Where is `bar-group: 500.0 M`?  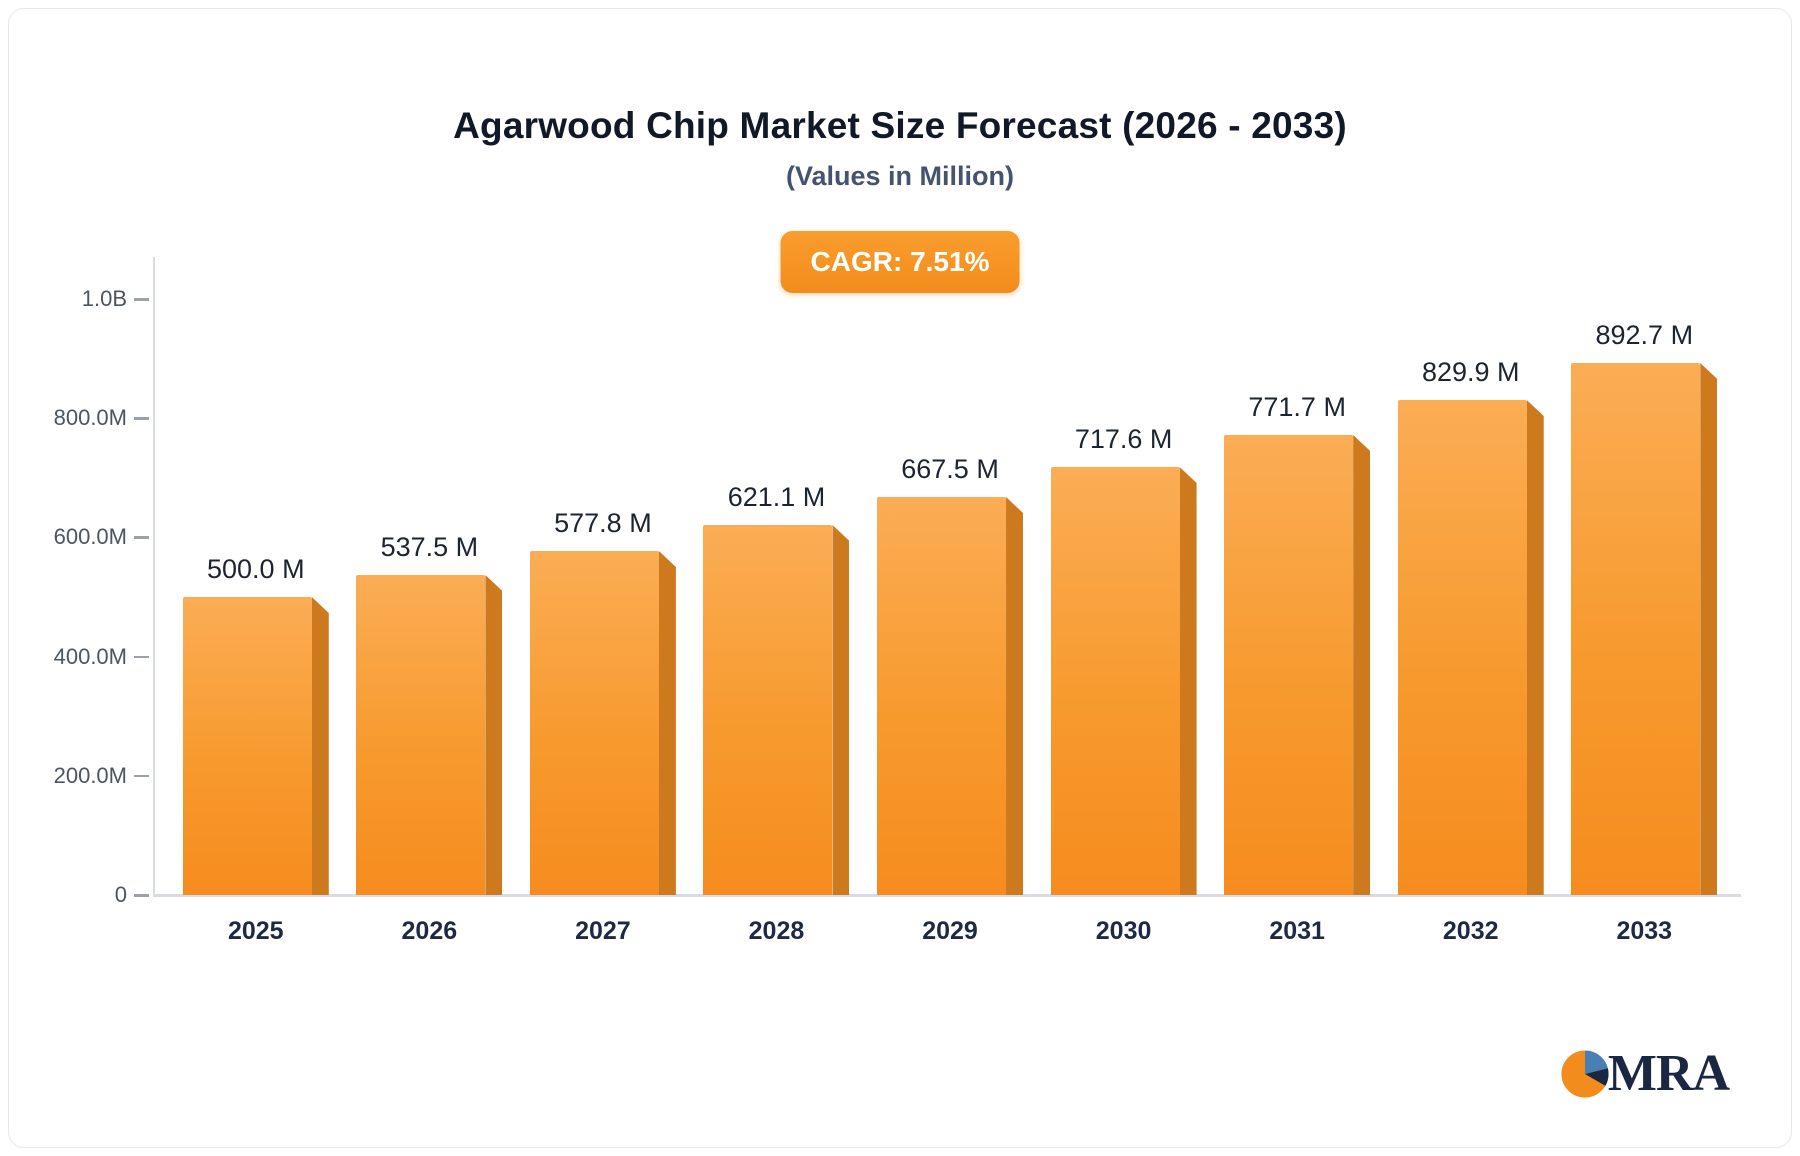 bar-group: 500.0 M is located at coordinates (256, 597).